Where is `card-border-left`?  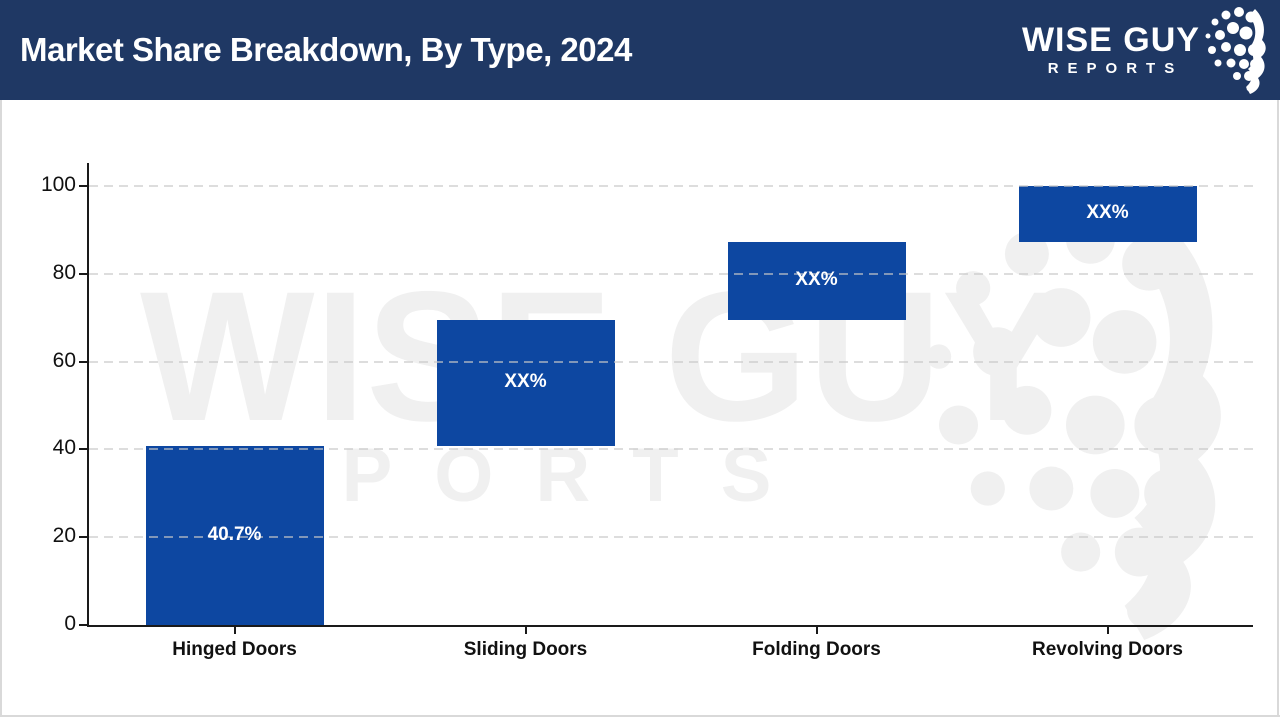 card-border-left is located at coordinates (1, 408).